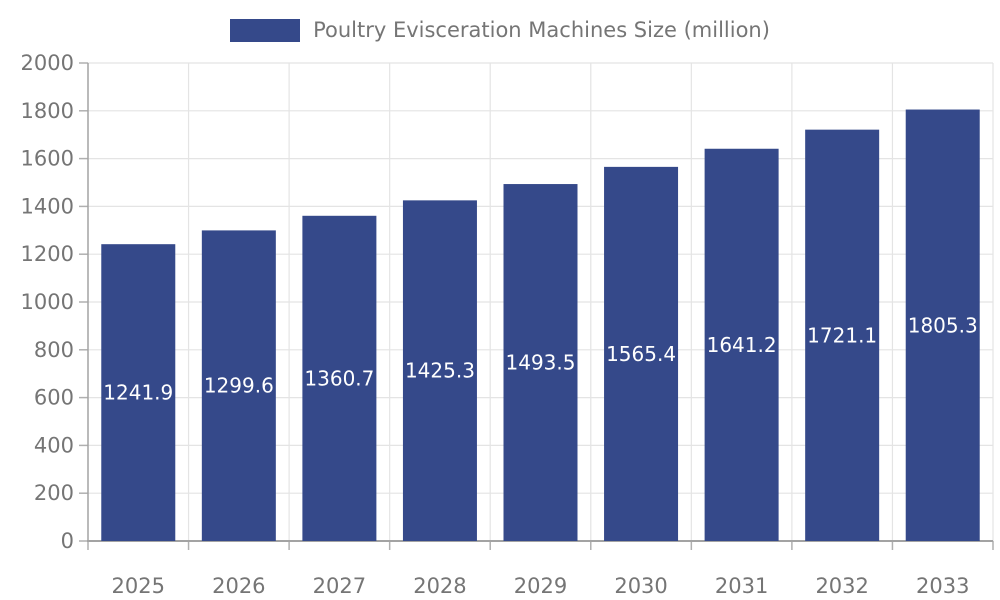 The width and height of the screenshot is (1000, 600). I want to click on legend-swatch, so click(265, 30).